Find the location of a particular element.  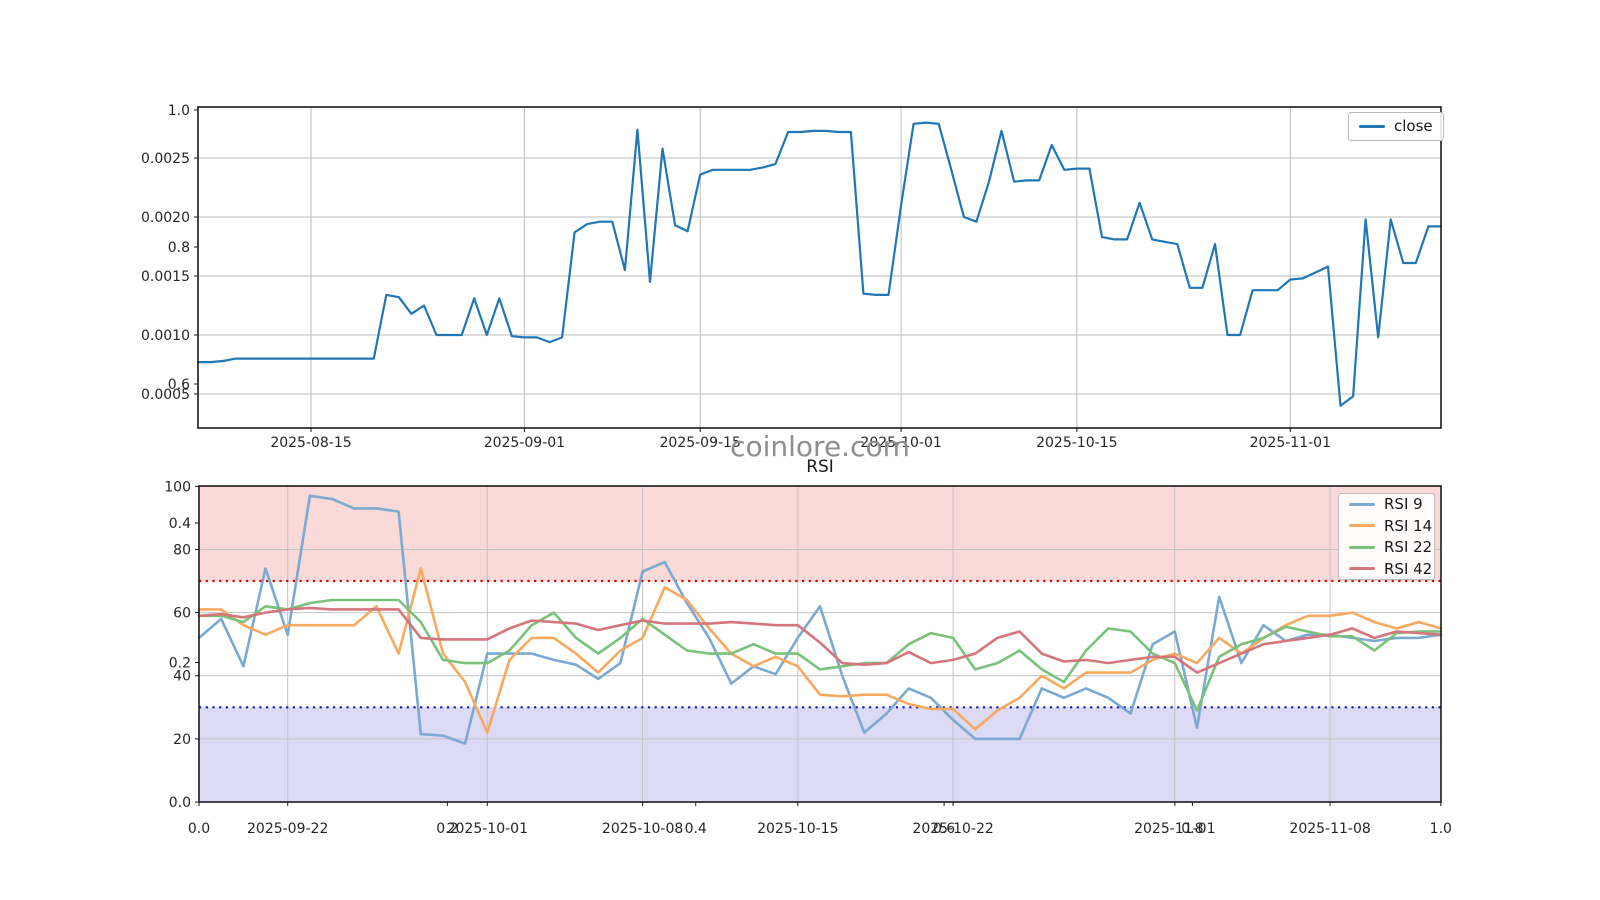

y-tick-secondary-label: 1.0 is located at coordinates (179, 111).